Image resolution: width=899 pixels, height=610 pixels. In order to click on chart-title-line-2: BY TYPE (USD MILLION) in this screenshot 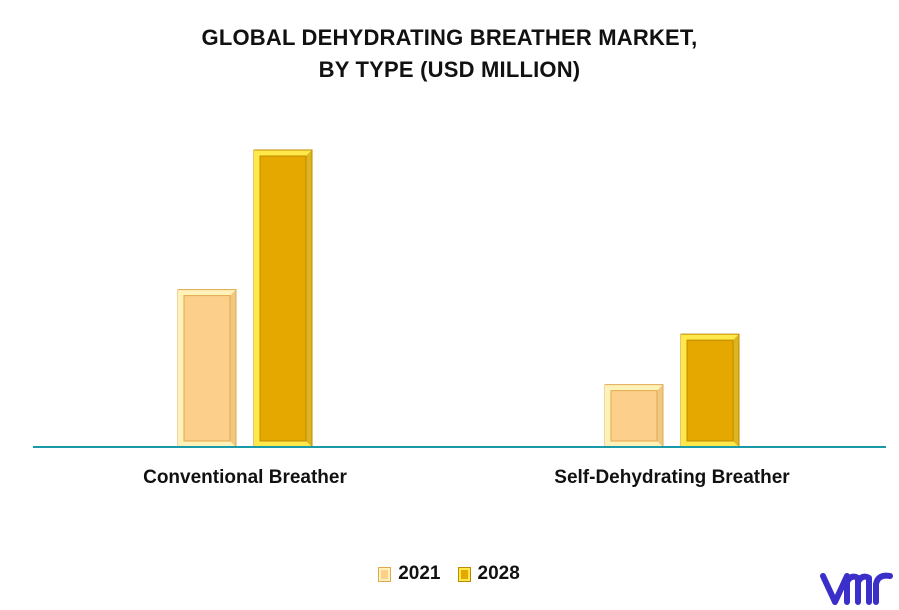, I will do `click(449, 69)`.